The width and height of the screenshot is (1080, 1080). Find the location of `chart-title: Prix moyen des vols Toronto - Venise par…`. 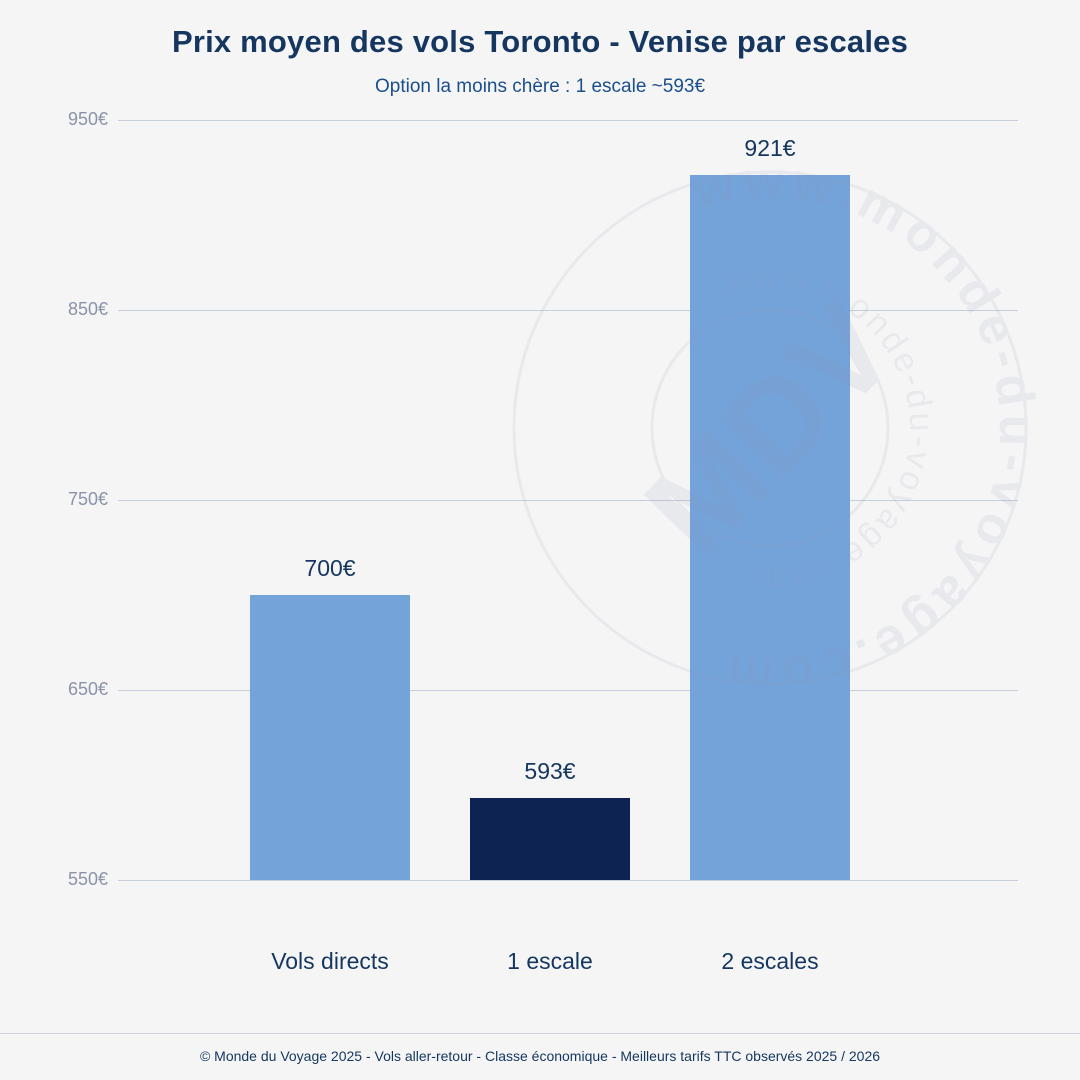

chart-title: Prix moyen des vols Toronto - Venise par… is located at coordinates (540, 41).